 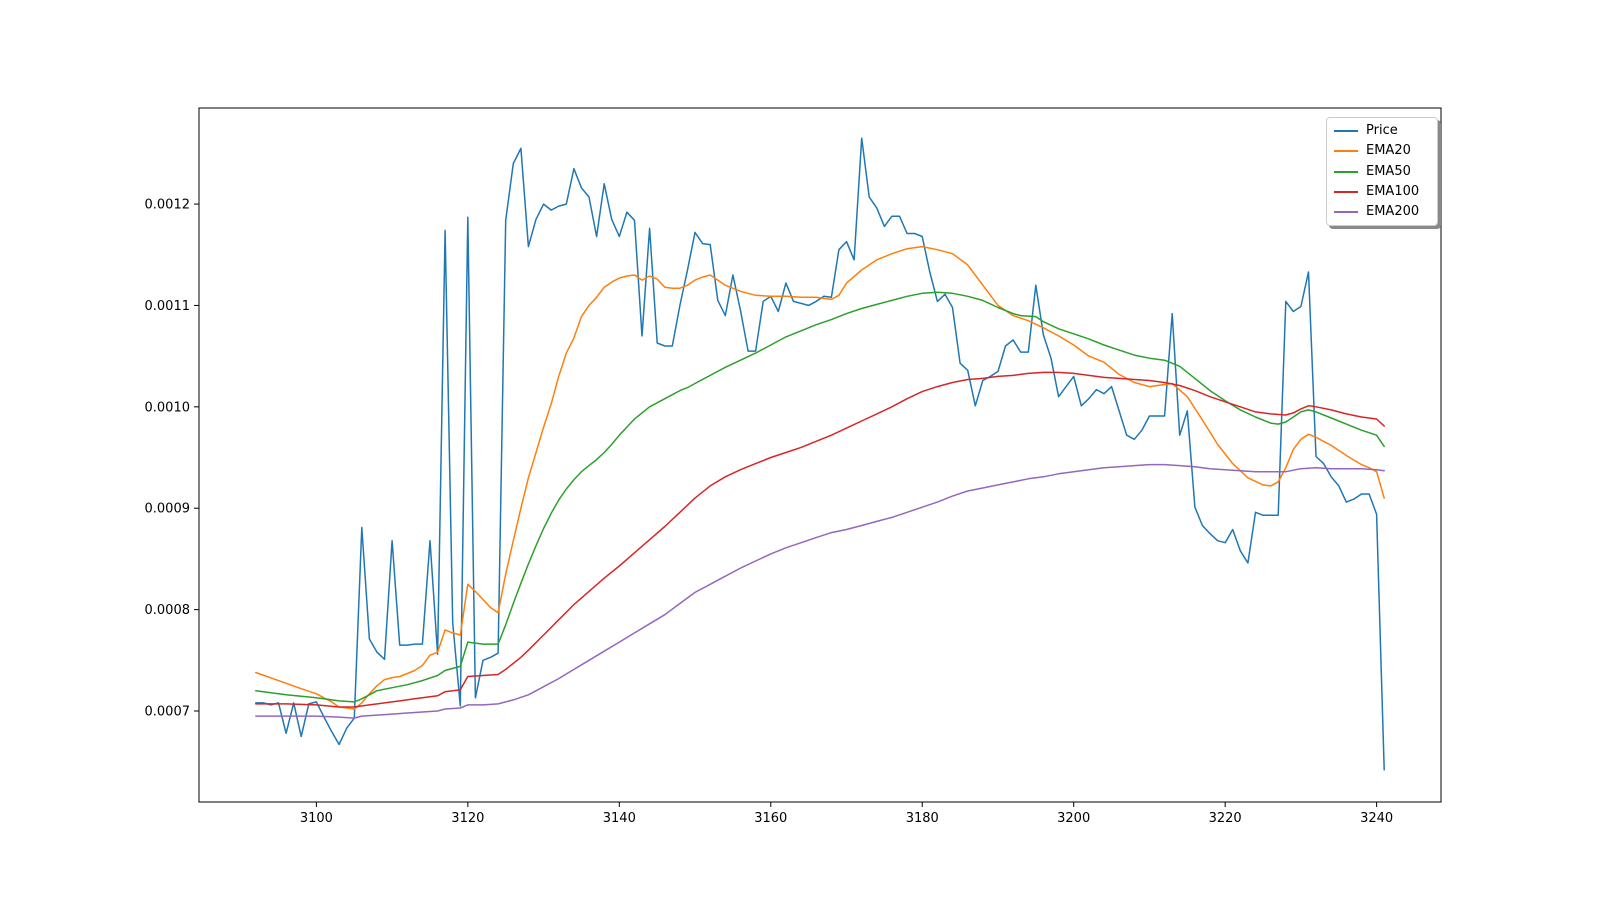 What do you see at coordinates (168, 306) in the screenshot?
I see `y-tick-label: 0.0011` at bounding box center [168, 306].